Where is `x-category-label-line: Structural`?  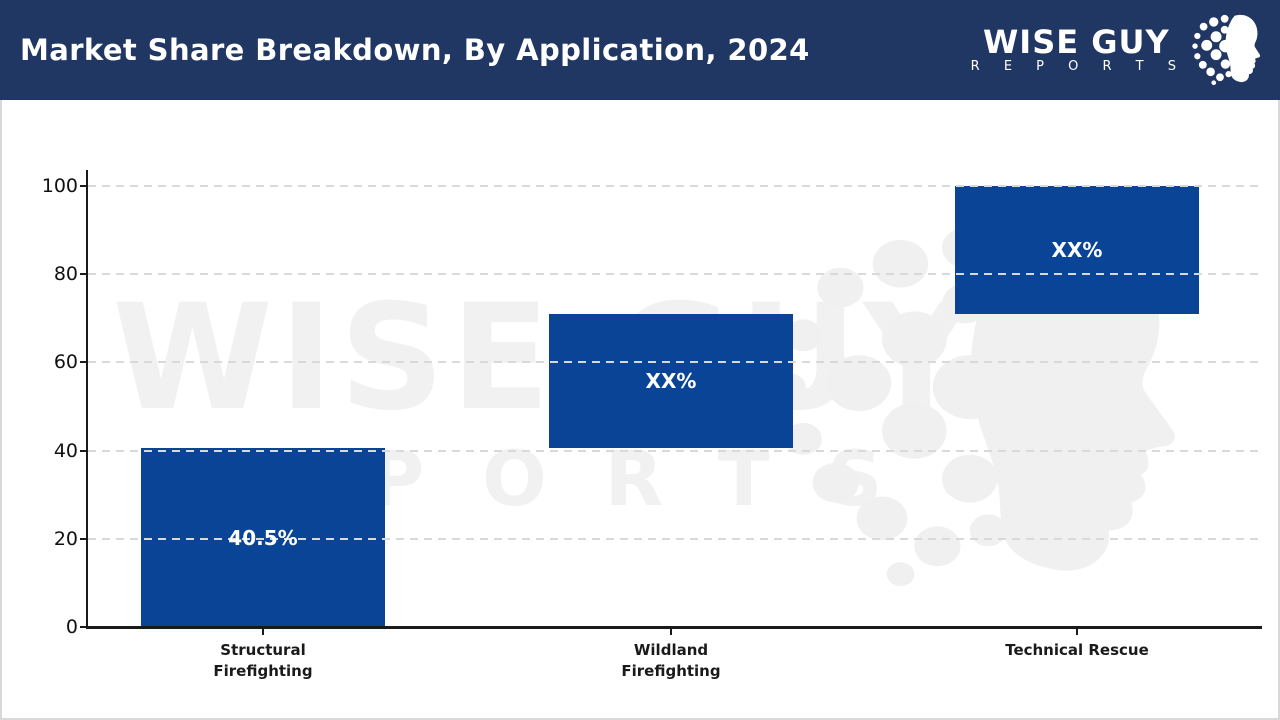 x-category-label-line: Structural is located at coordinates (263, 650).